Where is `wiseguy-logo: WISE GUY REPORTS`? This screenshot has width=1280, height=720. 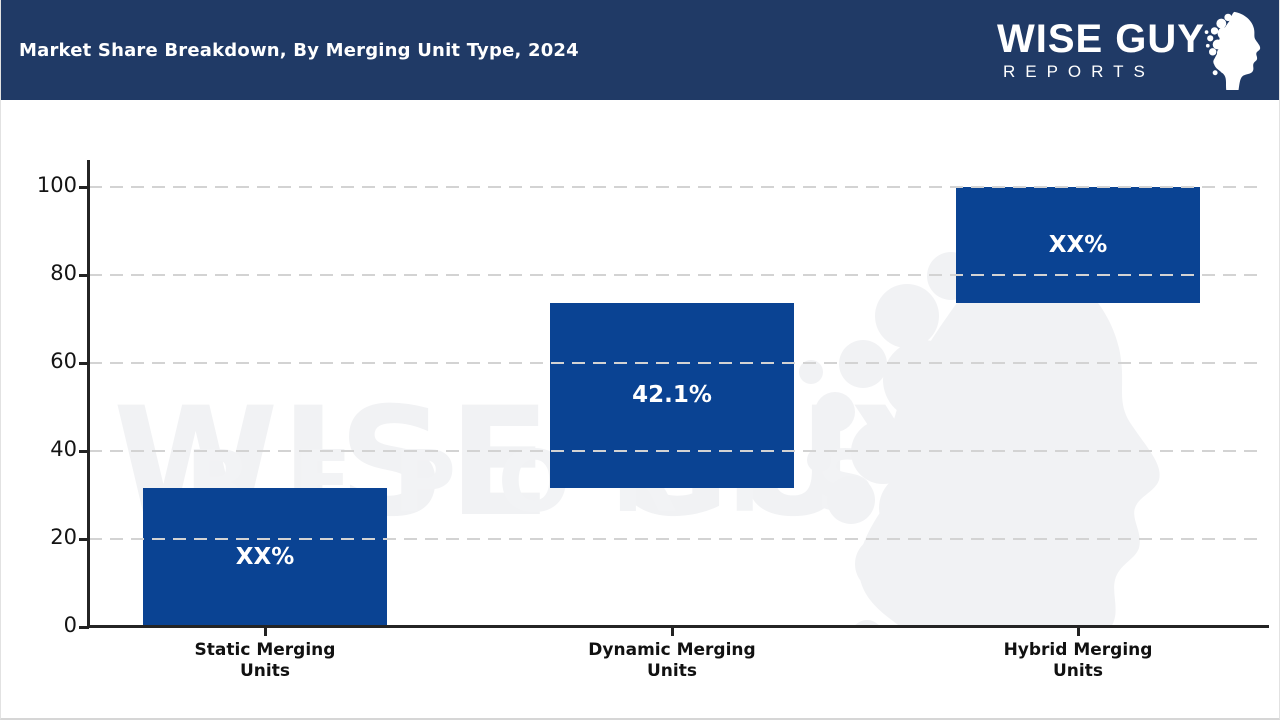
wiseguy-logo: WISE GUY REPORTS is located at coordinates (1132, 50).